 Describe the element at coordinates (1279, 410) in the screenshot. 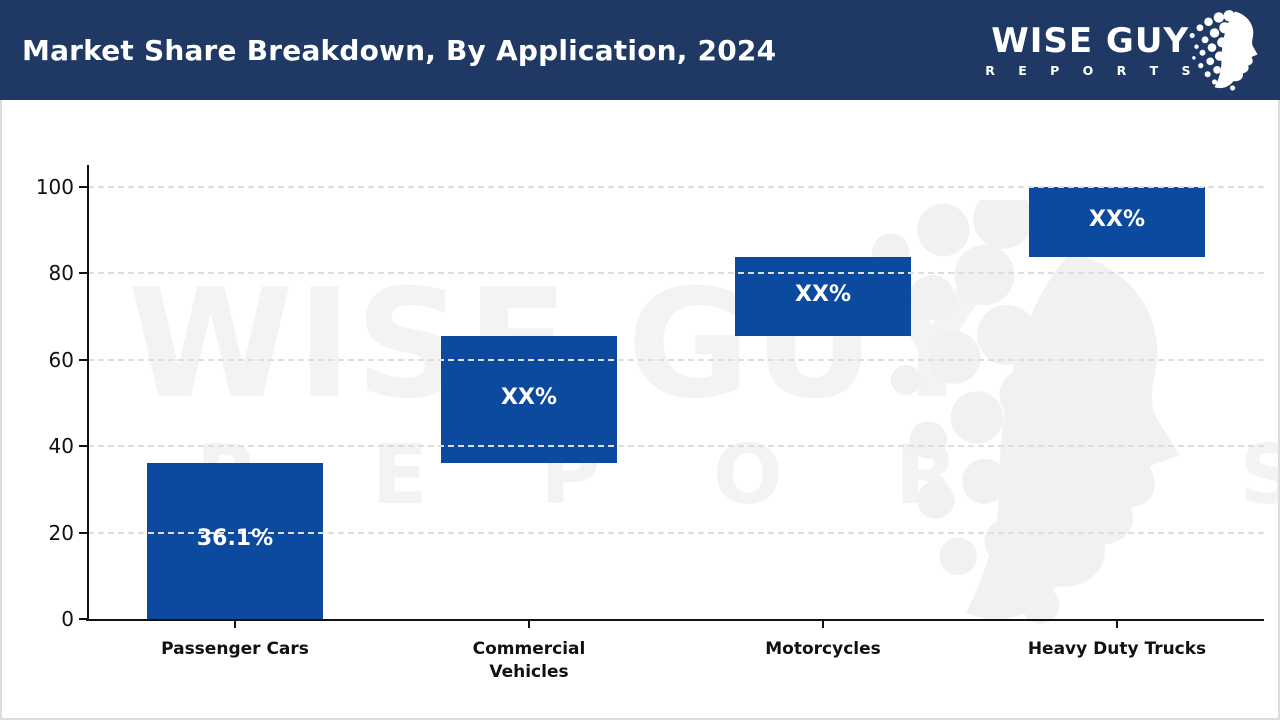

I see `page-border-right` at that location.